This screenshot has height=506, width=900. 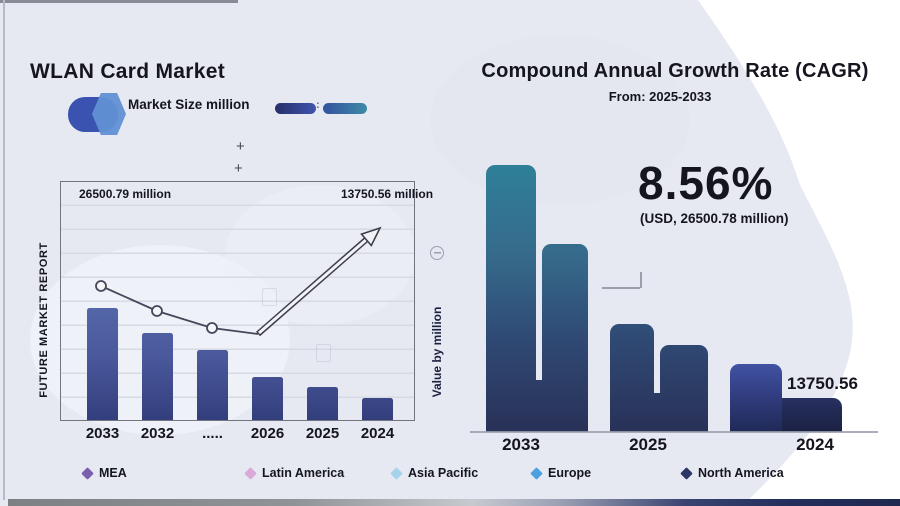 What do you see at coordinates (113, 473) in the screenshot?
I see `legend-label: MEA` at bounding box center [113, 473].